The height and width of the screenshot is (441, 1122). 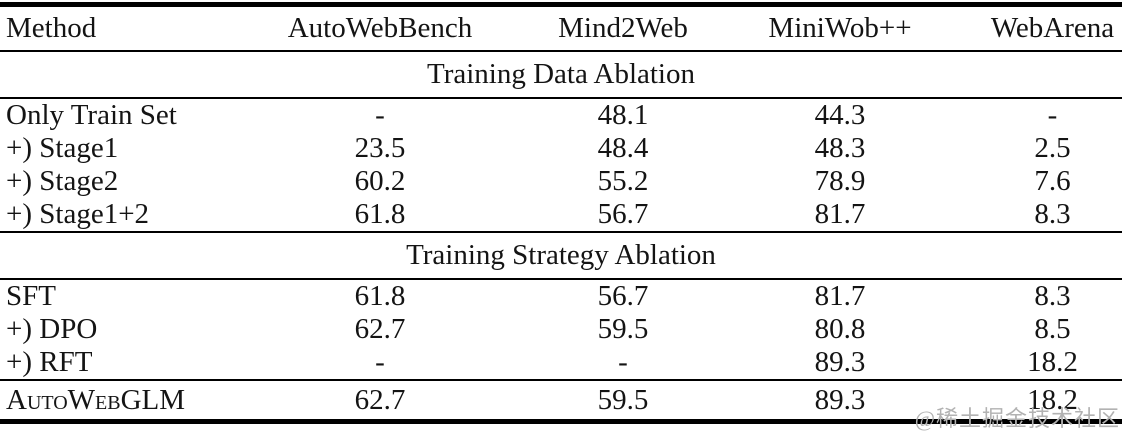 I want to click on table-cell: 48.1, so click(x=623, y=115).